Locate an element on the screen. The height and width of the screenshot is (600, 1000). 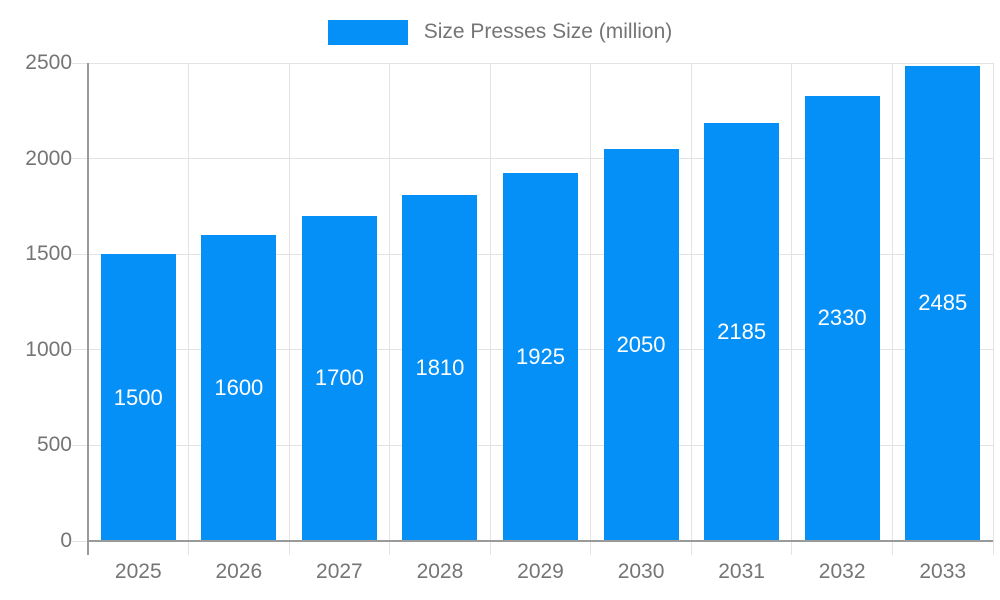
bar: 2185 is located at coordinates (742, 332).